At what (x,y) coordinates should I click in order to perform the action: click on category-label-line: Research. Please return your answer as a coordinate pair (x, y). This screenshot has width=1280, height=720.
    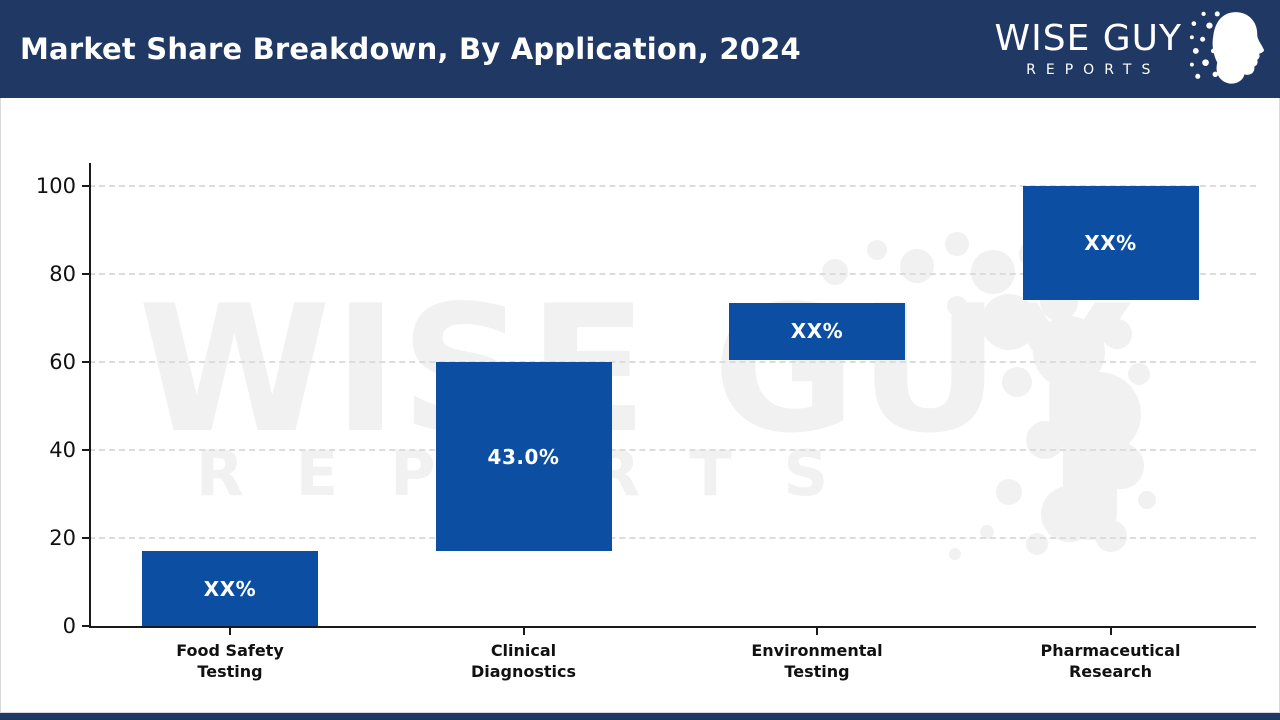
    Looking at the image, I should click on (1110, 671).